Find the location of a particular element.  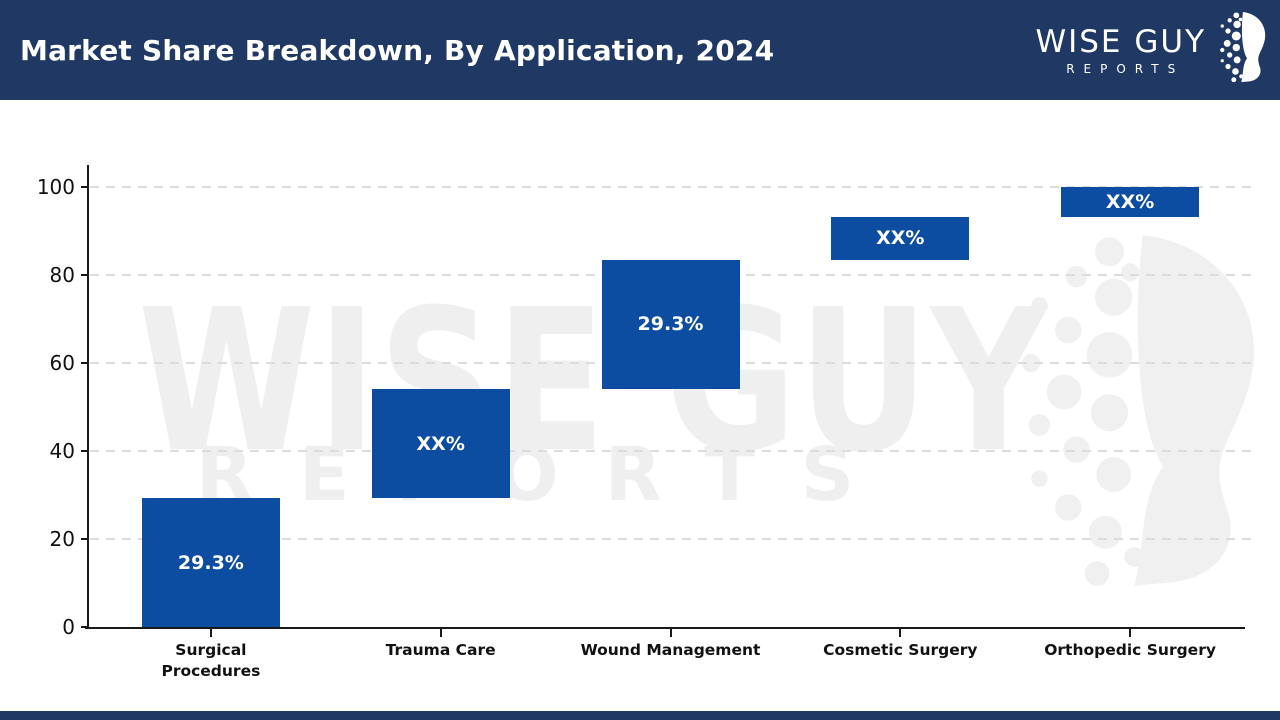

x-category-label: Trauma Care is located at coordinates (440, 650).